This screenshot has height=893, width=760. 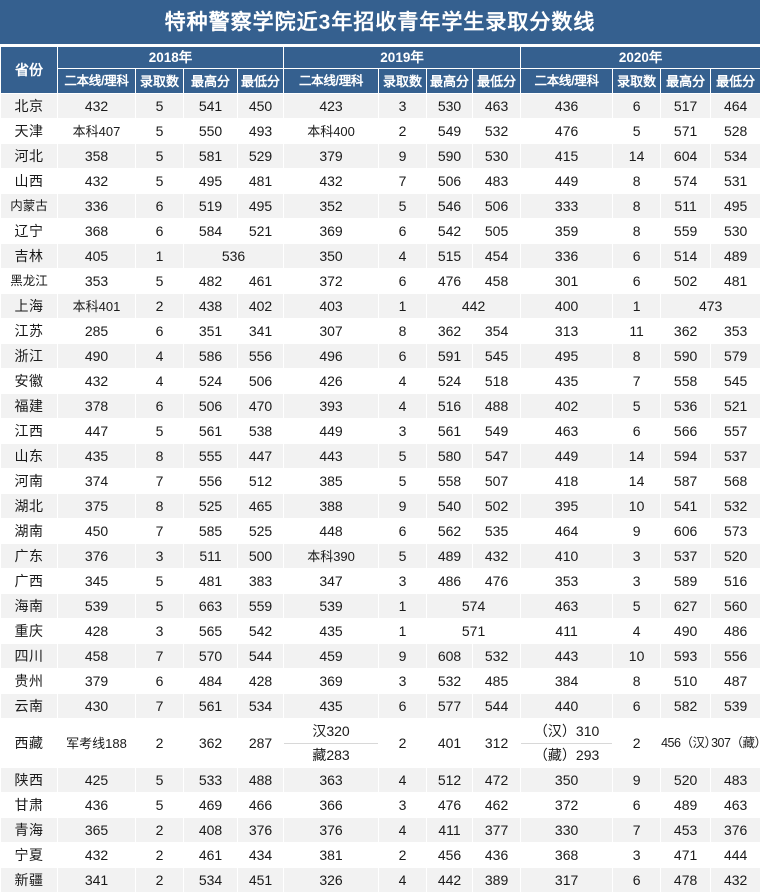 What do you see at coordinates (261, 681) in the screenshot?
I see `cell-2018-min: 428` at bounding box center [261, 681].